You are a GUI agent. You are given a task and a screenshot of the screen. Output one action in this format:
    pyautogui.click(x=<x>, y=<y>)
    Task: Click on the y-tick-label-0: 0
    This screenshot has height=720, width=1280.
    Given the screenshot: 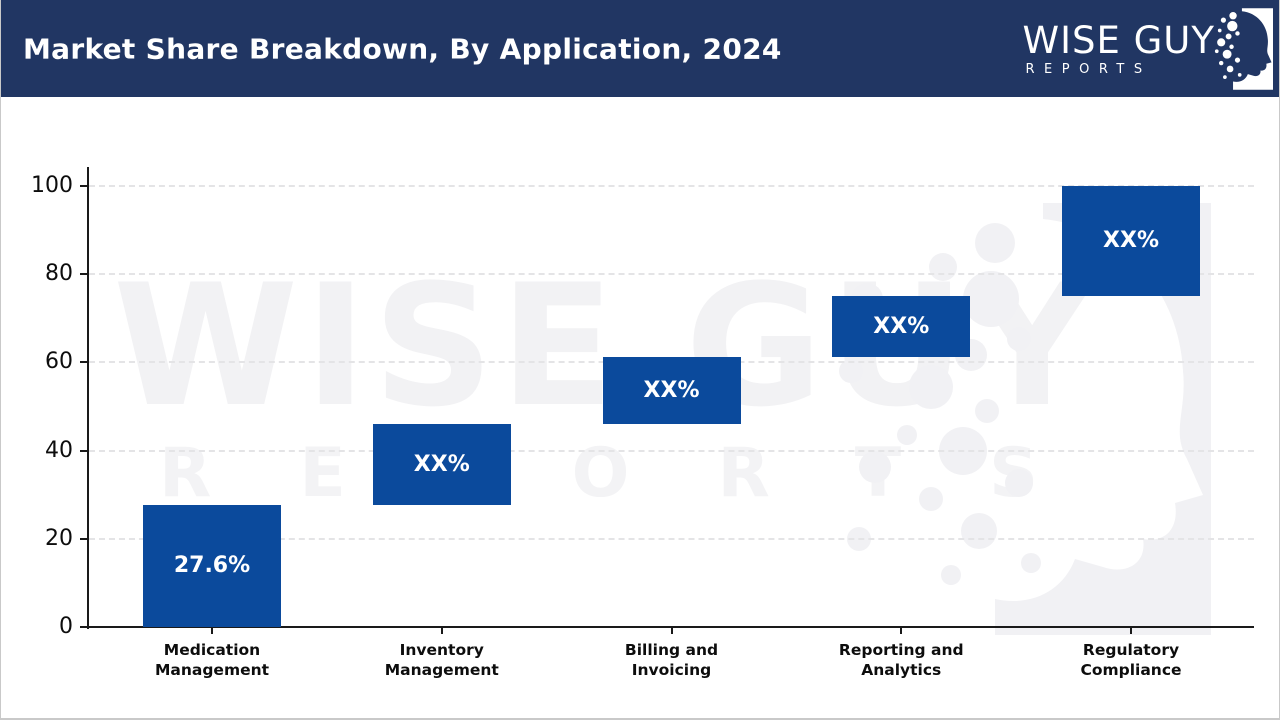 What is the action you would take?
    pyautogui.click(x=66, y=626)
    